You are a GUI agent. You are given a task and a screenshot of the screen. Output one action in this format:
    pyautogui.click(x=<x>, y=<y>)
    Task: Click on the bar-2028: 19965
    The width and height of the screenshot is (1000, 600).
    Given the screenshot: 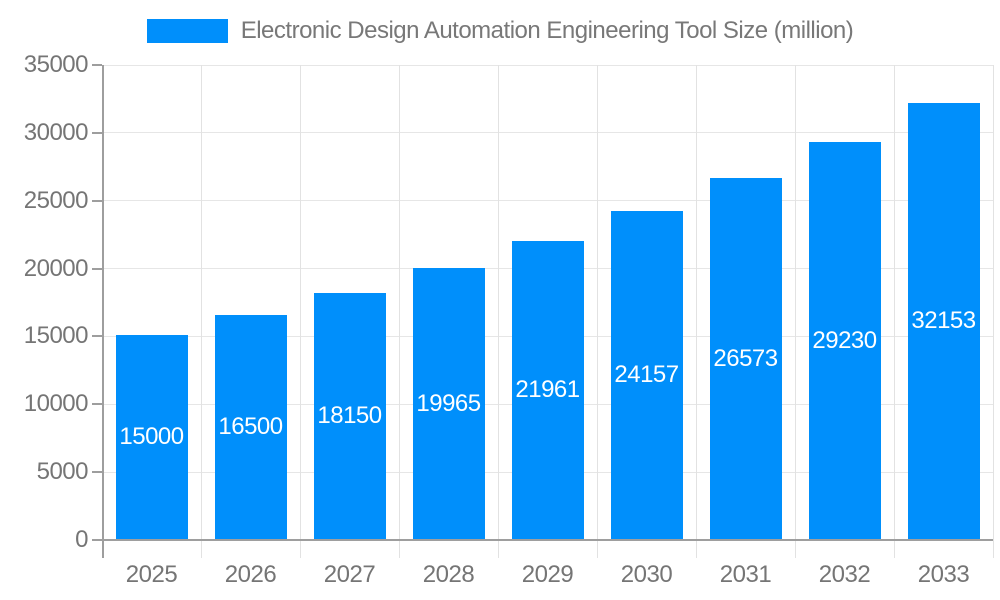 What is the action you would take?
    pyautogui.click(x=448, y=403)
    